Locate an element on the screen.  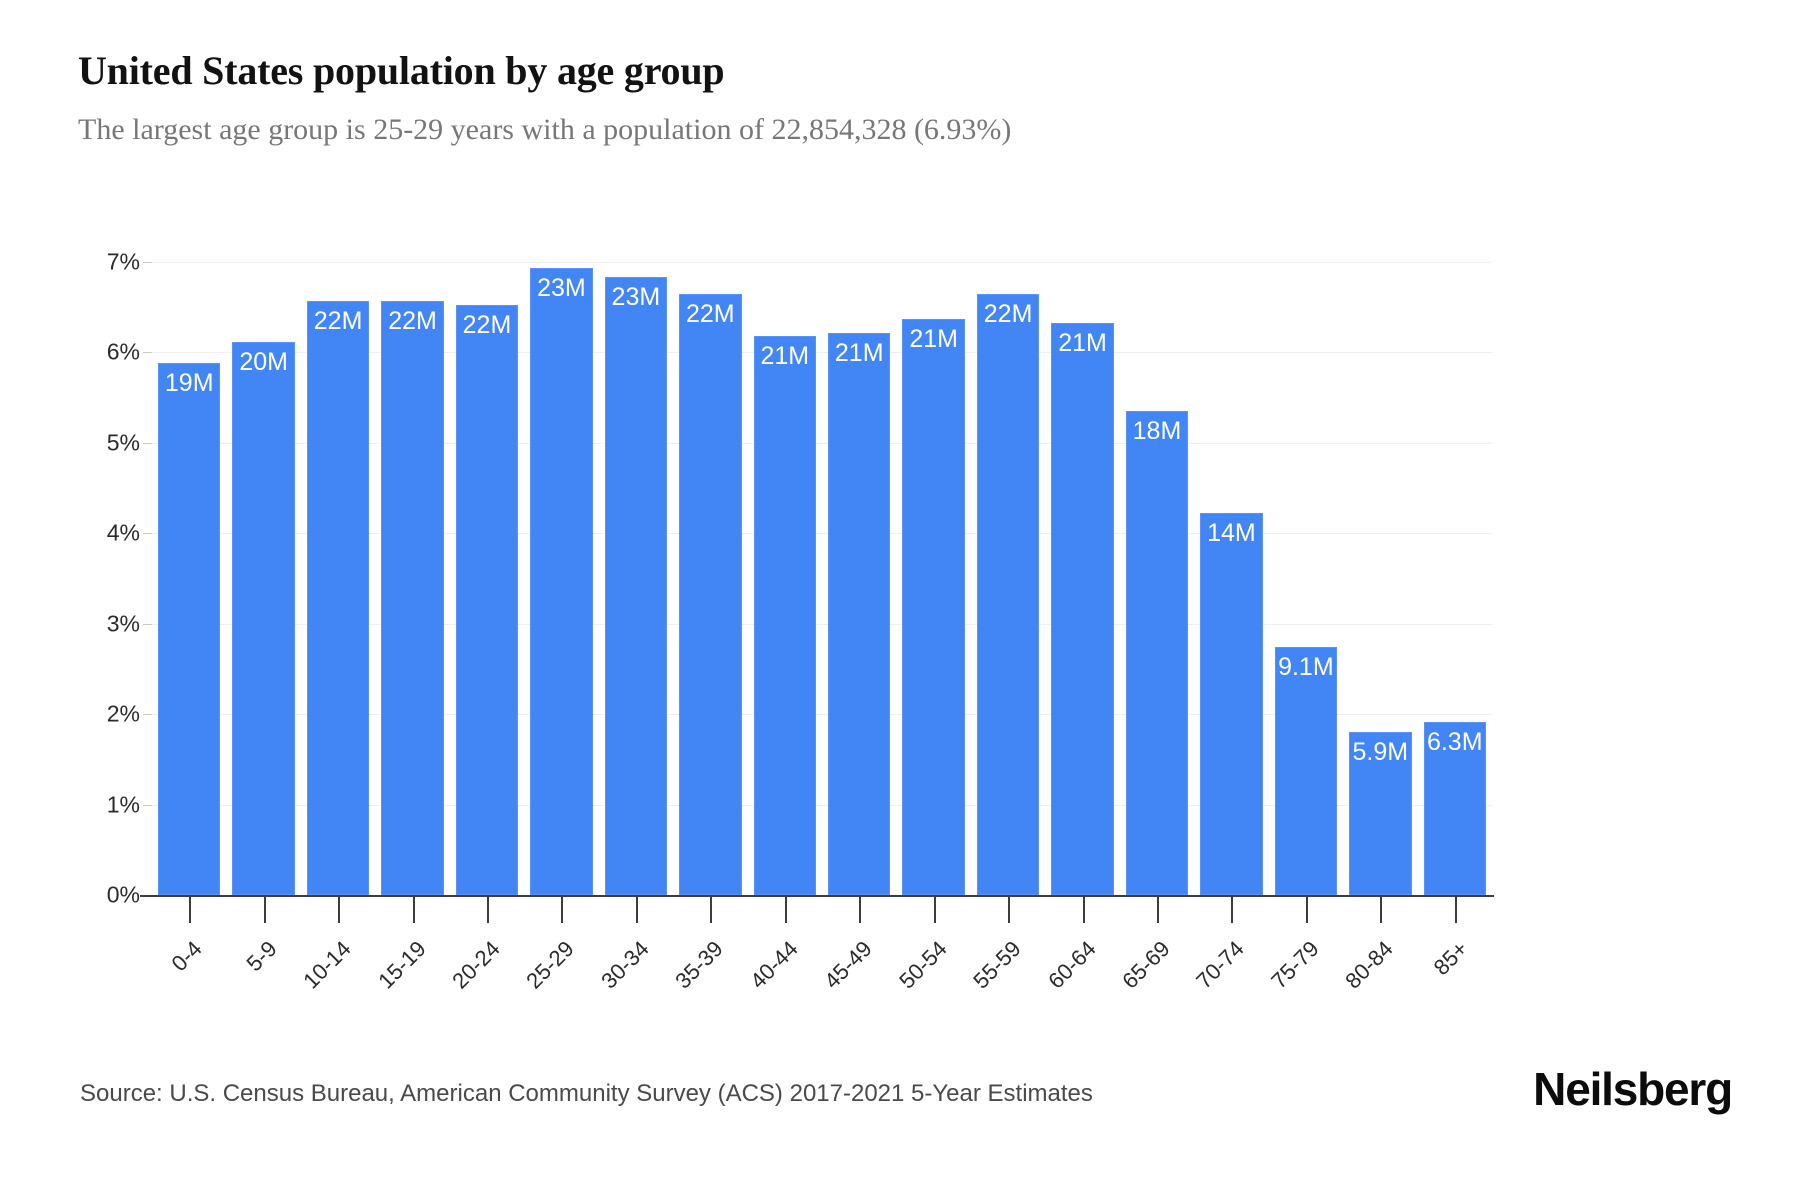
bar-slot: 19M is located at coordinates (189, 572).